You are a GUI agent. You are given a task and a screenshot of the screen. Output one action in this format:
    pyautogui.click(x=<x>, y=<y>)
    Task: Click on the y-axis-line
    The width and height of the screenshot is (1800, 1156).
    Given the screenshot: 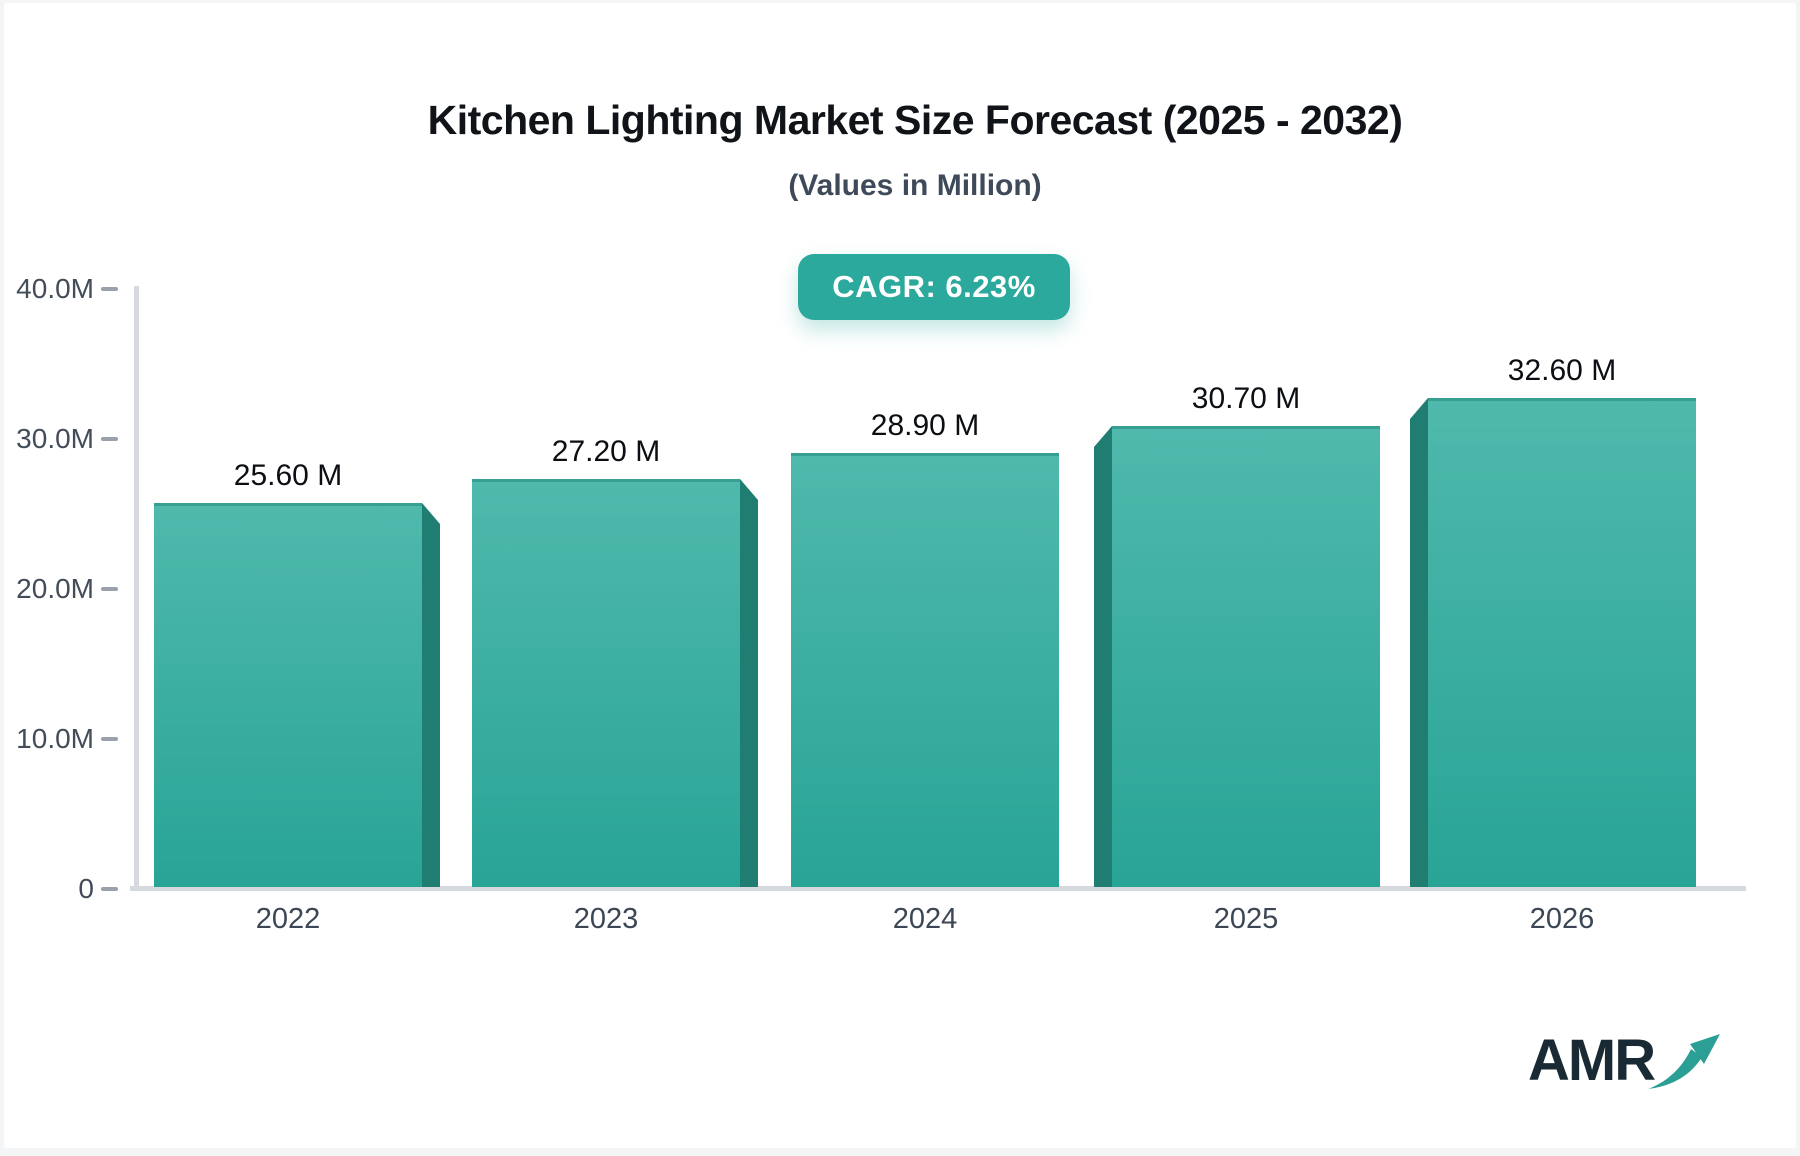 What is the action you would take?
    pyautogui.click(x=136, y=588)
    